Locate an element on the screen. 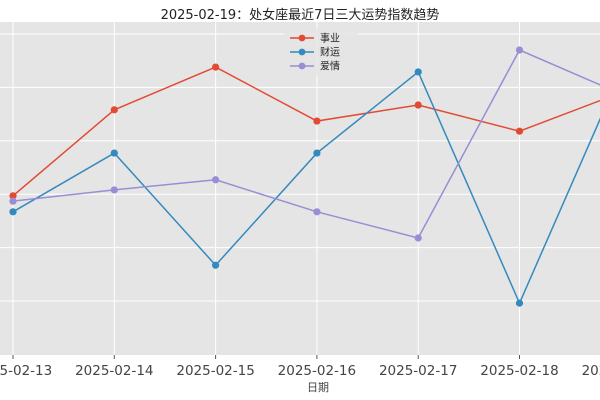 This screenshot has height=400, width=600. legend-item: 财运 is located at coordinates (315, 52).